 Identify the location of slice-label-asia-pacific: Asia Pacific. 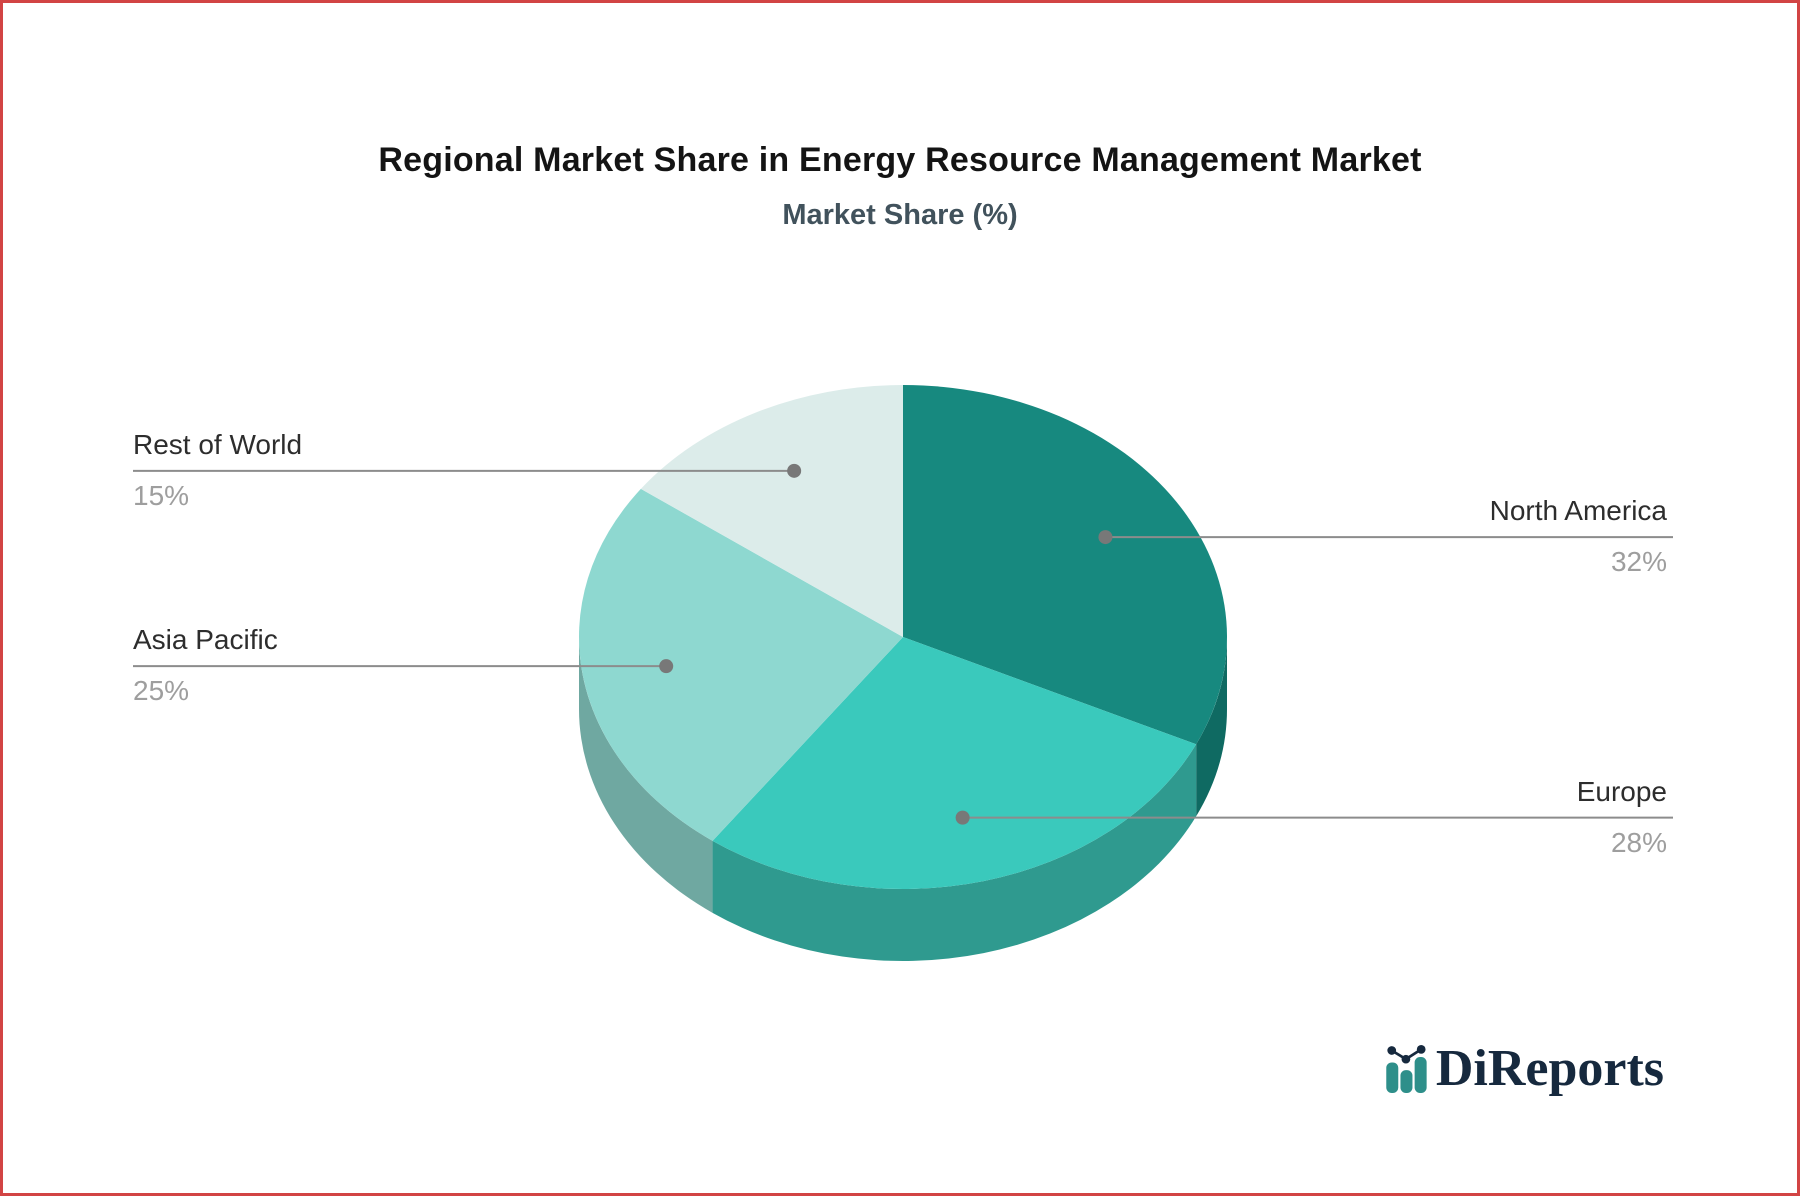
(205, 640).